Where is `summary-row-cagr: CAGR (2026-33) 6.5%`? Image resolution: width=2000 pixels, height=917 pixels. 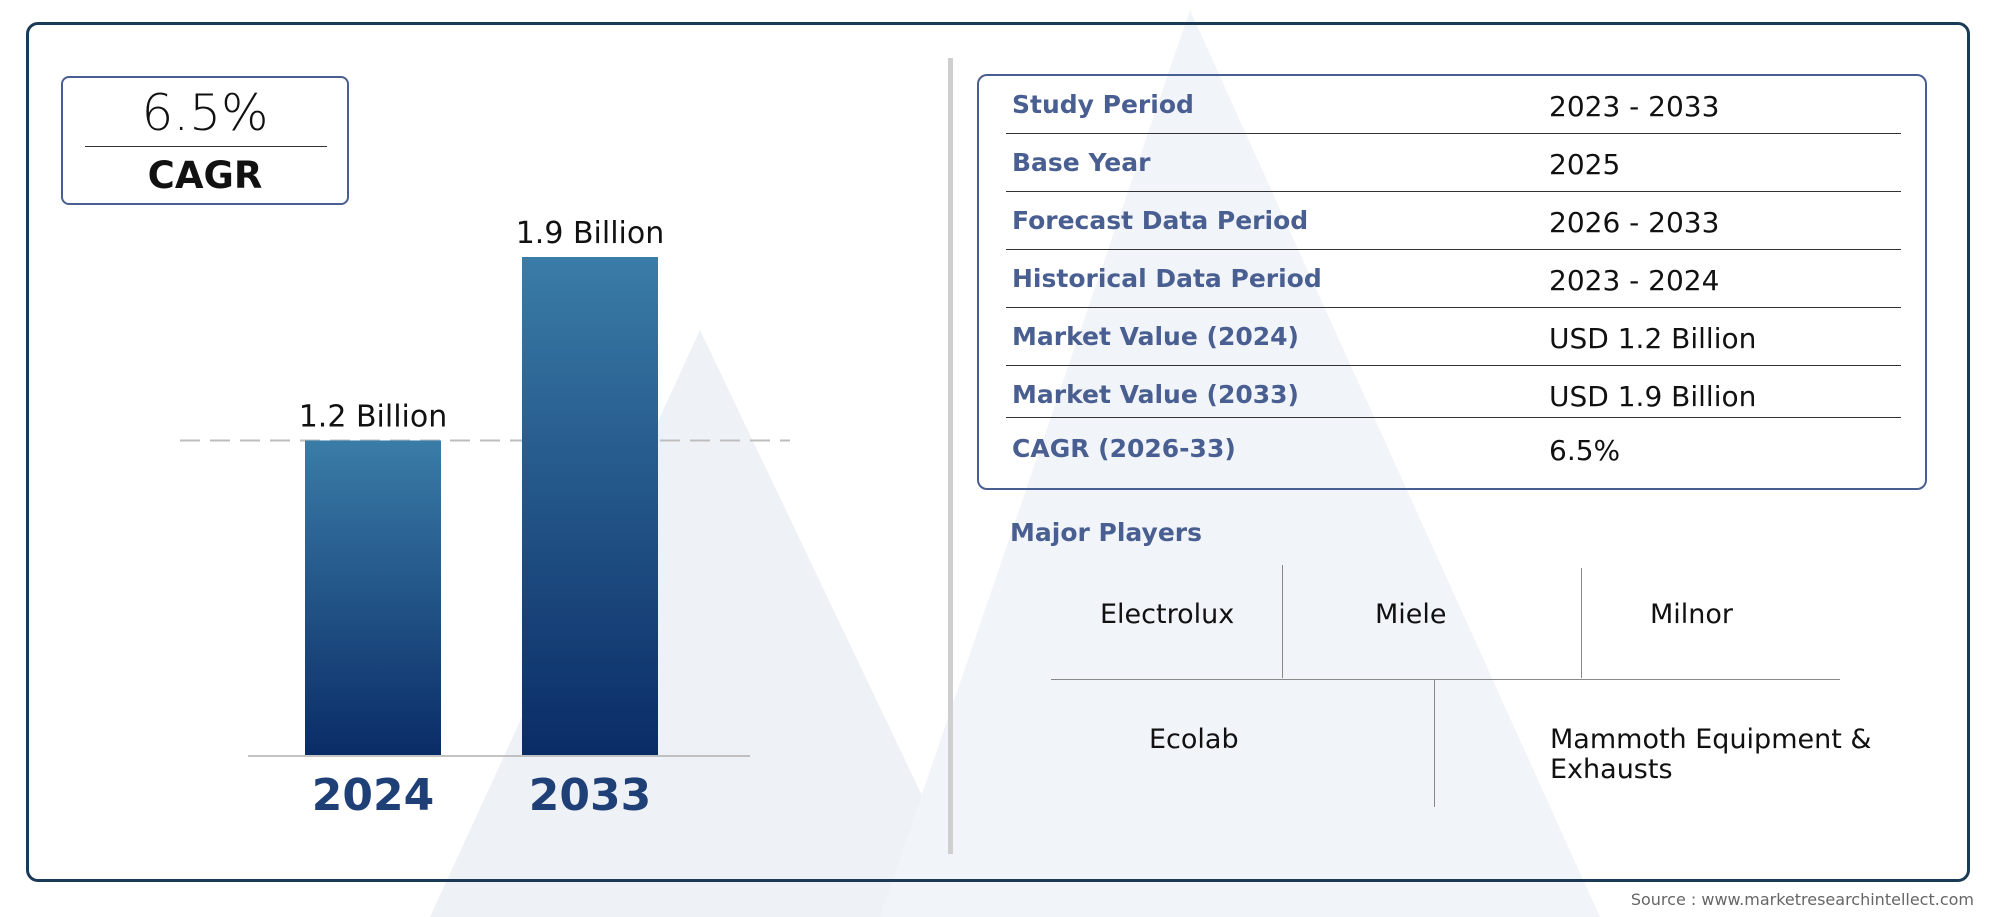 summary-row-cagr: CAGR (2026-33) 6.5% is located at coordinates (1453, 449).